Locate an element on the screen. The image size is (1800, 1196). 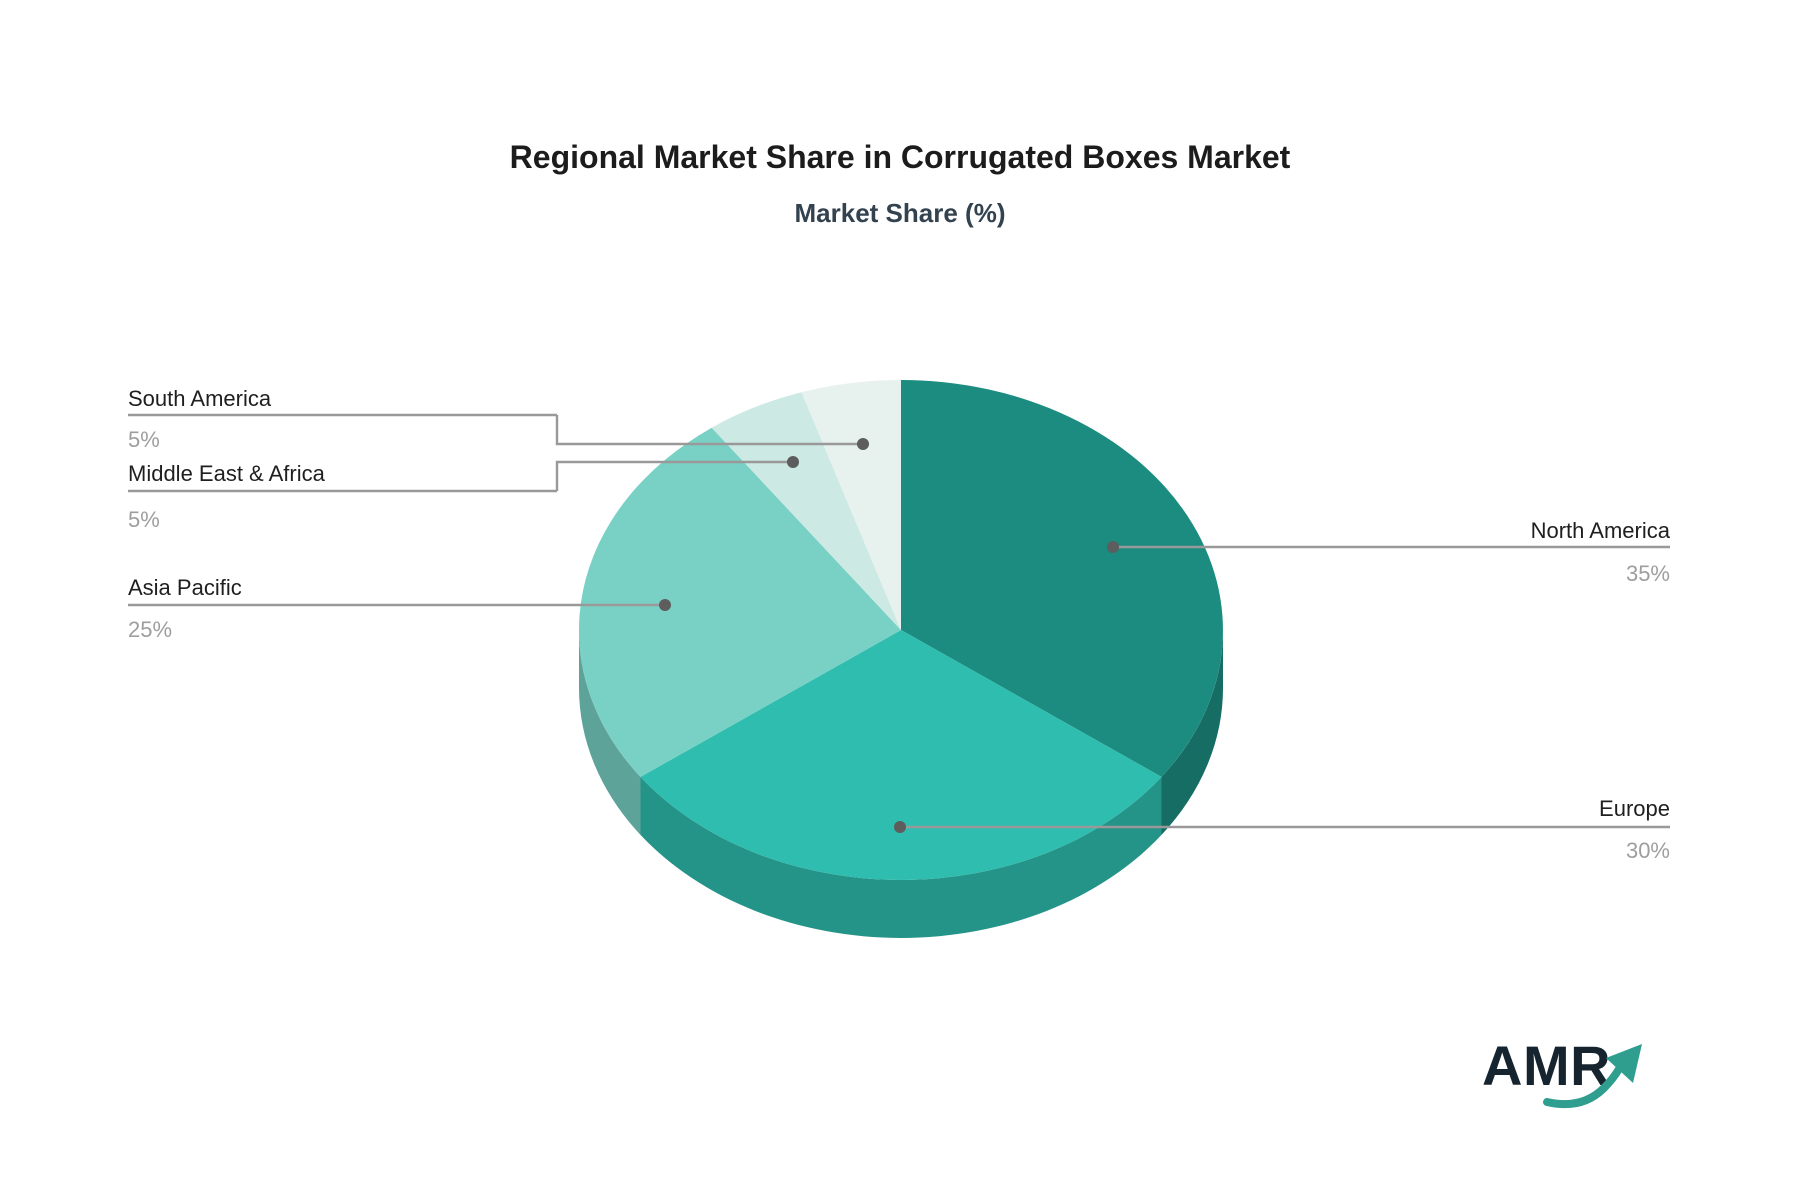
callout-label-south-america: South America is located at coordinates (200, 398).